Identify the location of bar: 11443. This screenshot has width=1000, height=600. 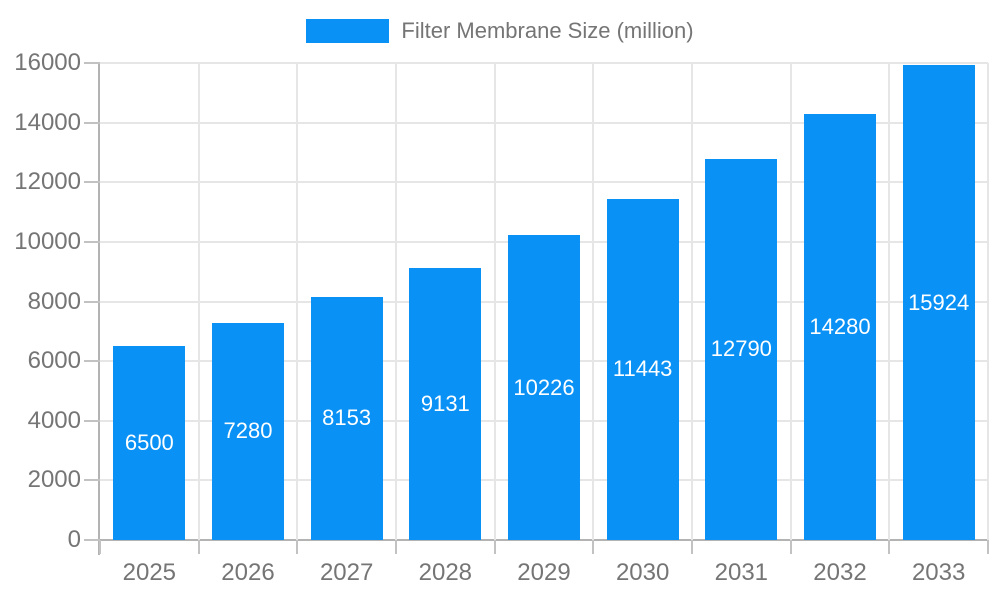
(642, 369).